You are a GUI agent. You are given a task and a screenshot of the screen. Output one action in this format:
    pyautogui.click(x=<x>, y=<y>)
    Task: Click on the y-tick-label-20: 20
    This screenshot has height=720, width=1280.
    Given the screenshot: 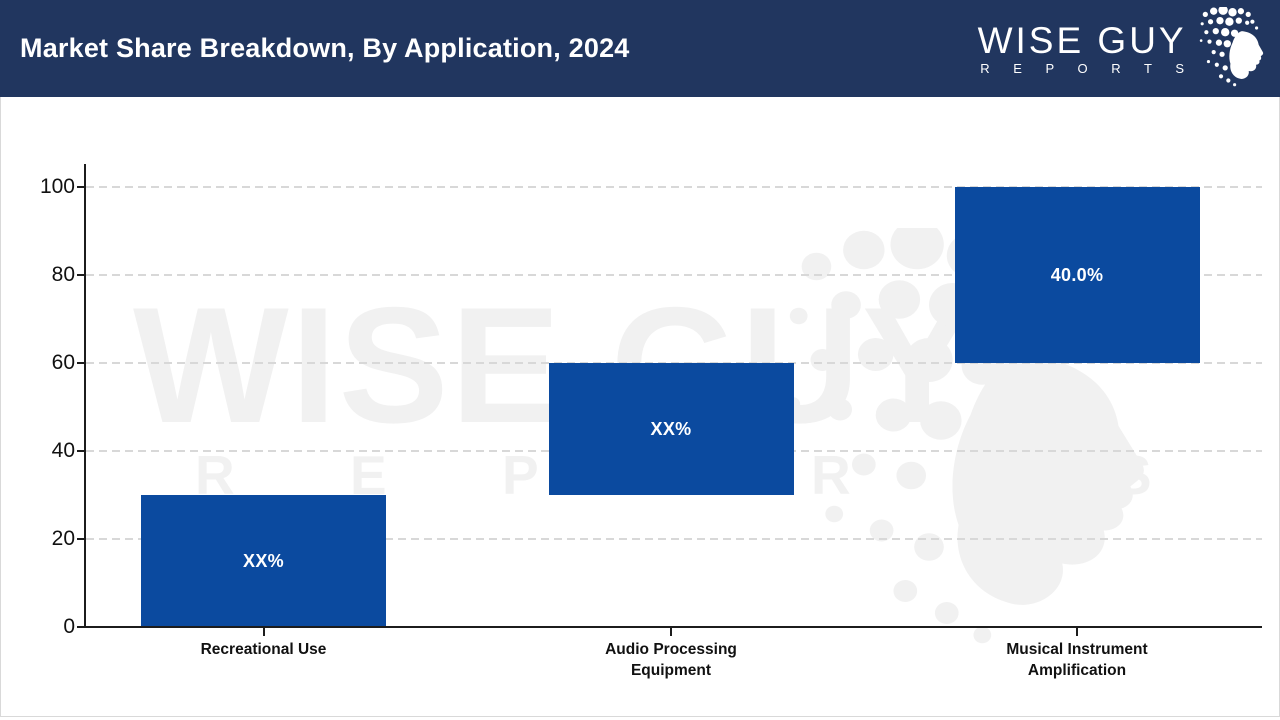 What is the action you would take?
    pyautogui.click(x=63, y=538)
    